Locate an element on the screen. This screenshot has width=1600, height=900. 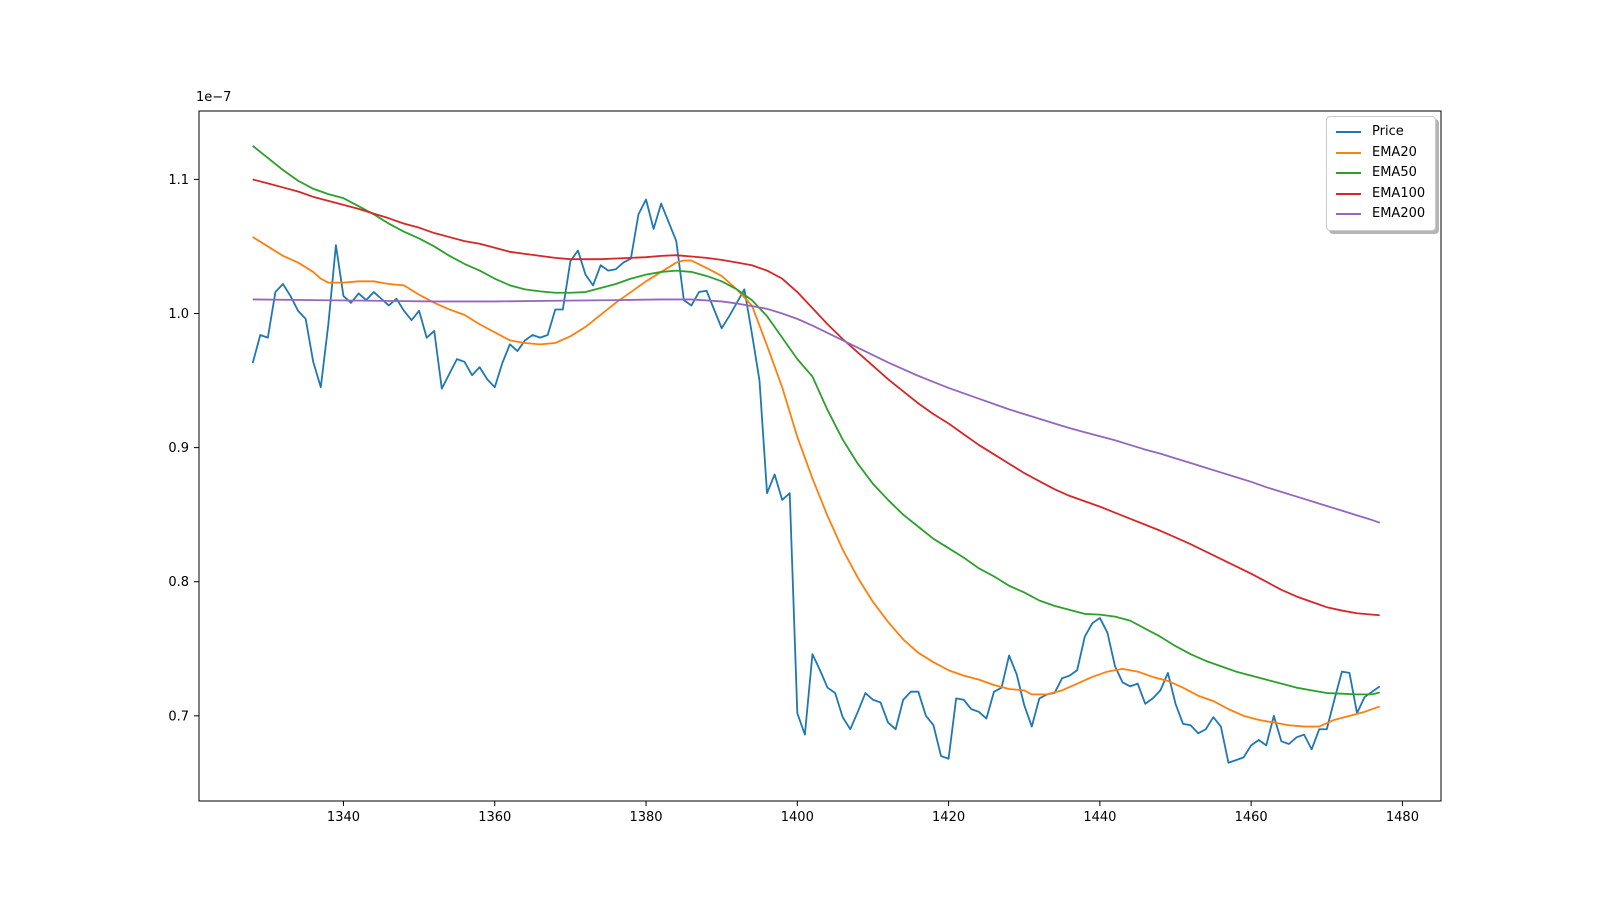
x-tick-label: 1480 is located at coordinates (1402, 817).